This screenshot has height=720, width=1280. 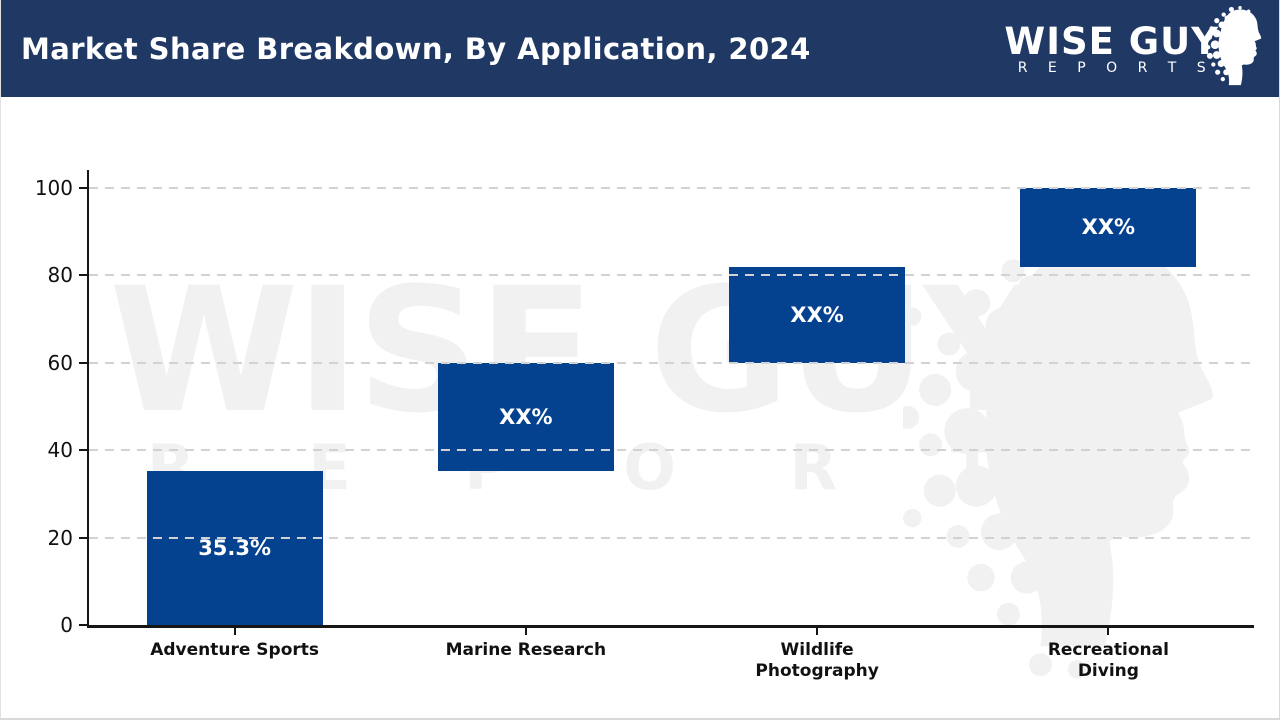 What do you see at coordinates (60, 450) in the screenshot?
I see `y-axis-tick-label: 40` at bounding box center [60, 450].